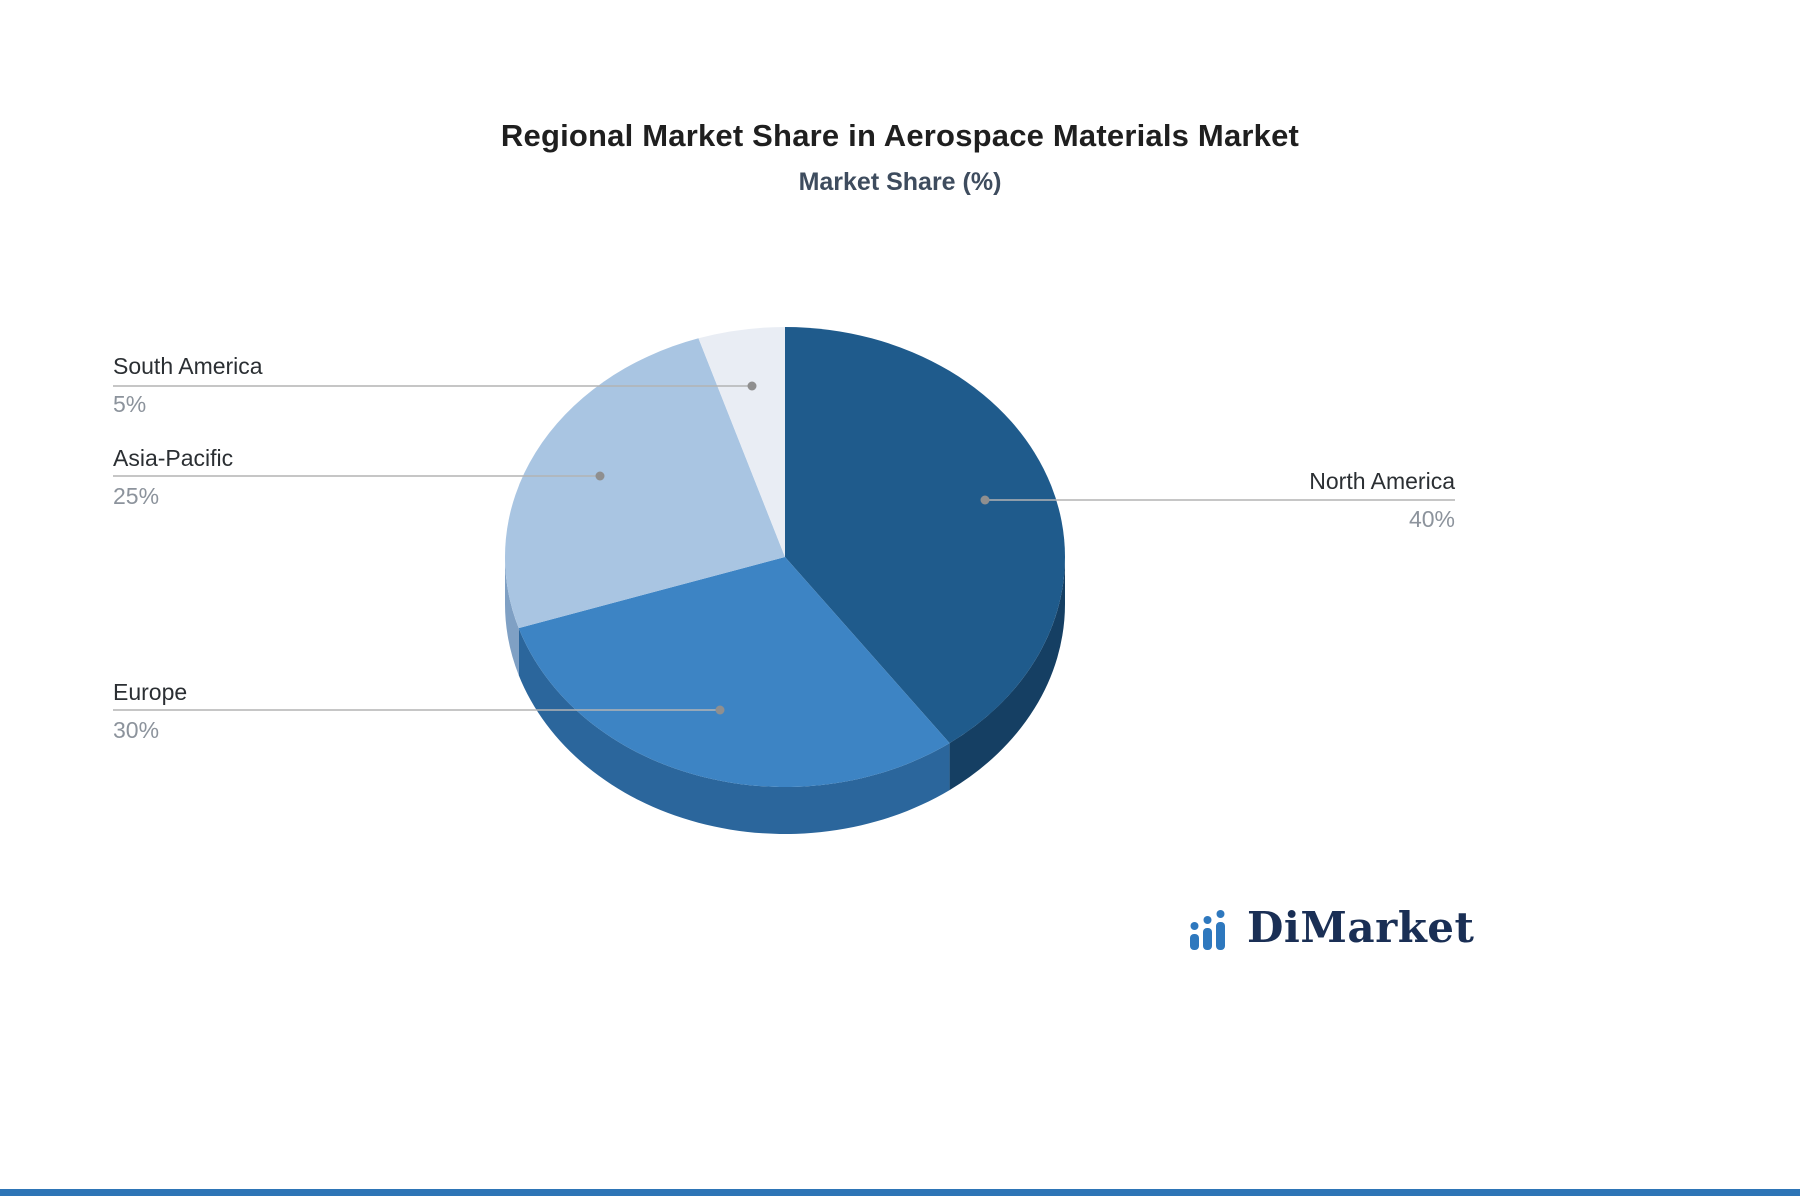 The width and height of the screenshot is (1800, 1196). Describe the element at coordinates (752, 386) in the screenshot. I see `leader-dot-south-america` at that location.